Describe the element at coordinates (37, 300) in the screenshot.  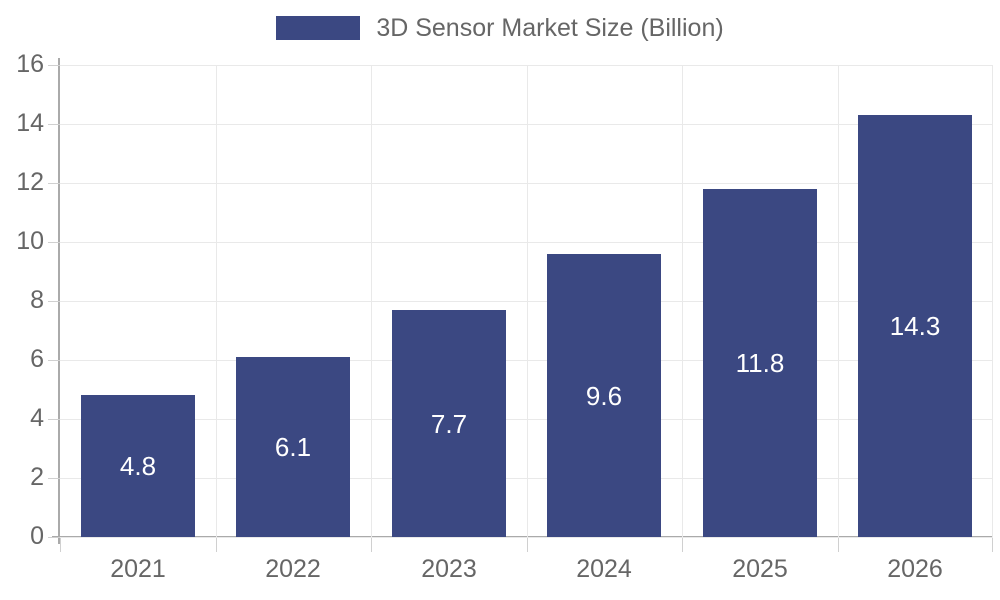
I see `y-axis-tick-label: 8` at that location.